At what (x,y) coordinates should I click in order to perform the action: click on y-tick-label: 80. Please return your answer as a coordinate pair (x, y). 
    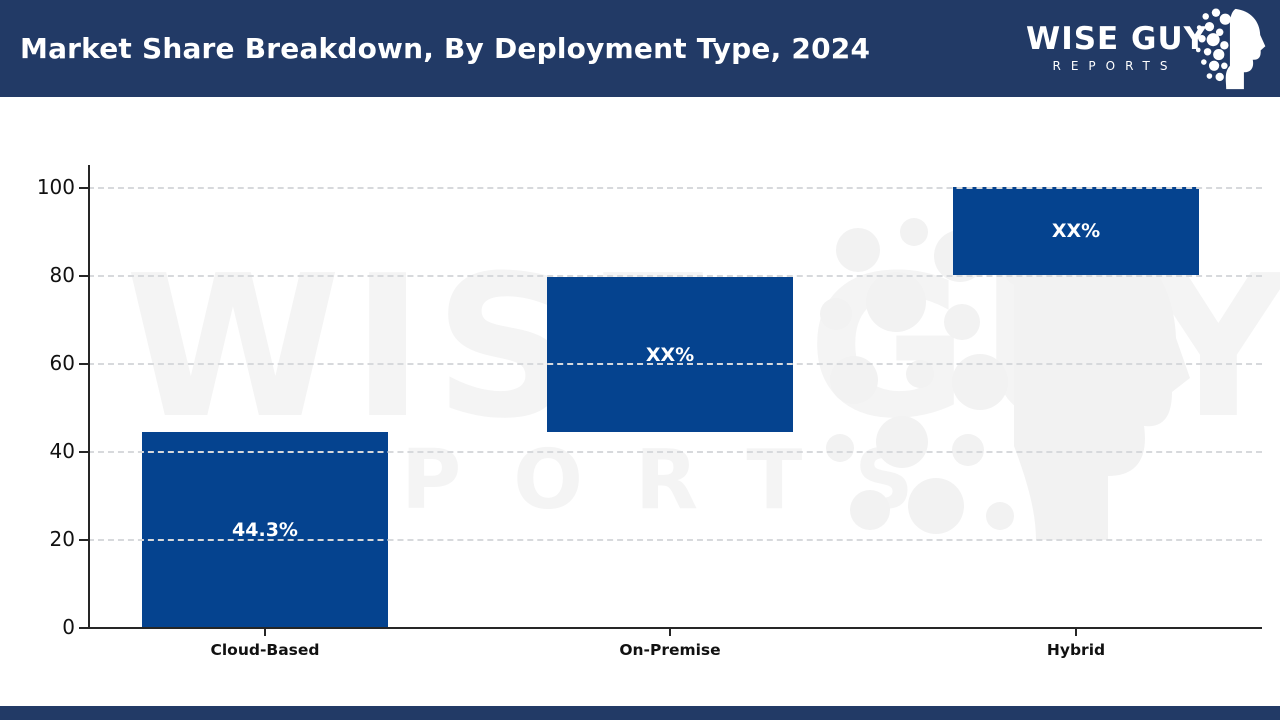
    Looking at the image, I should click on (62, 275).